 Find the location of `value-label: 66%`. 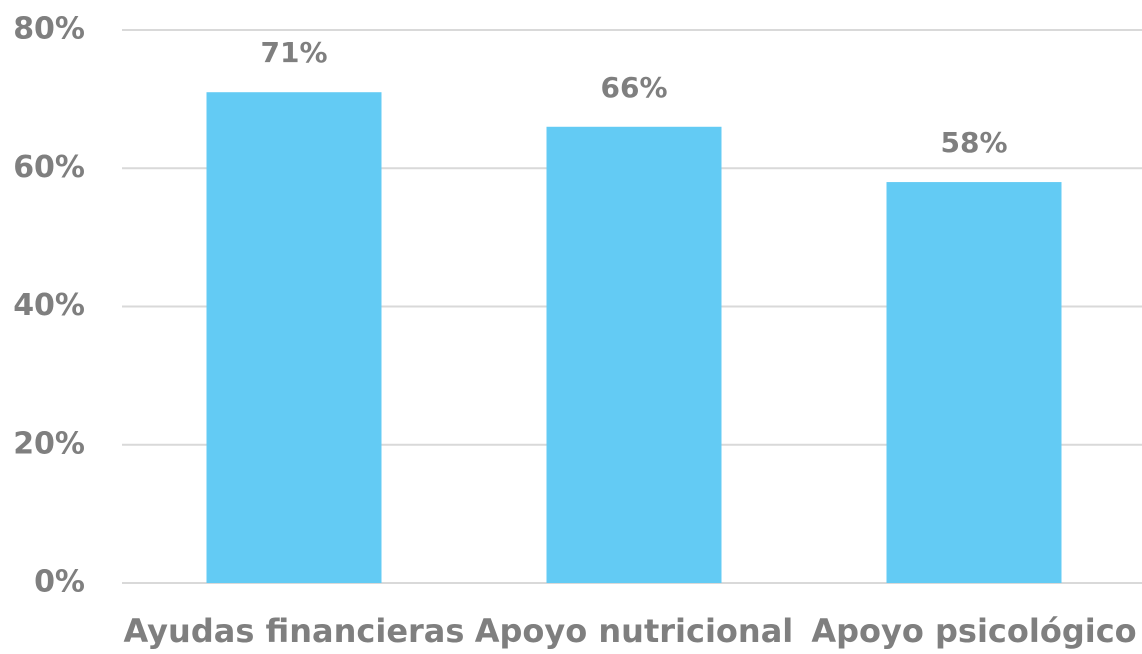

value-label: 66% is located at coordinates (633, 87).